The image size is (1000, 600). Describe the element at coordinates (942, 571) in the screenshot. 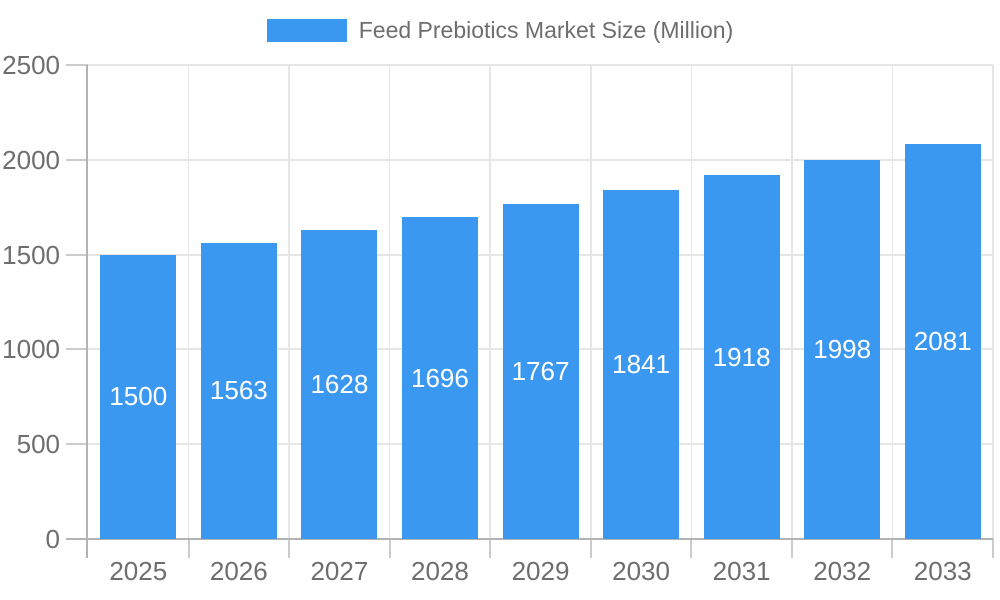

I see `x-axis-tick-label: 2033` at that location.